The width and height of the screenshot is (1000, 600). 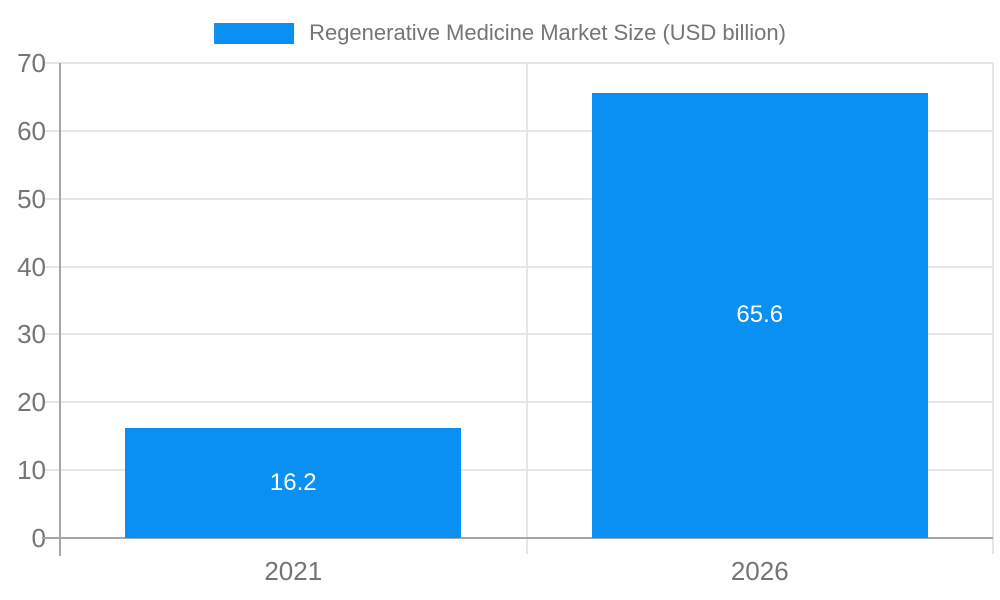 What do you see at coordinates (31, 198) in the screenshot?
I see `y-tick-label: 50` at bounding box center [31, 198].